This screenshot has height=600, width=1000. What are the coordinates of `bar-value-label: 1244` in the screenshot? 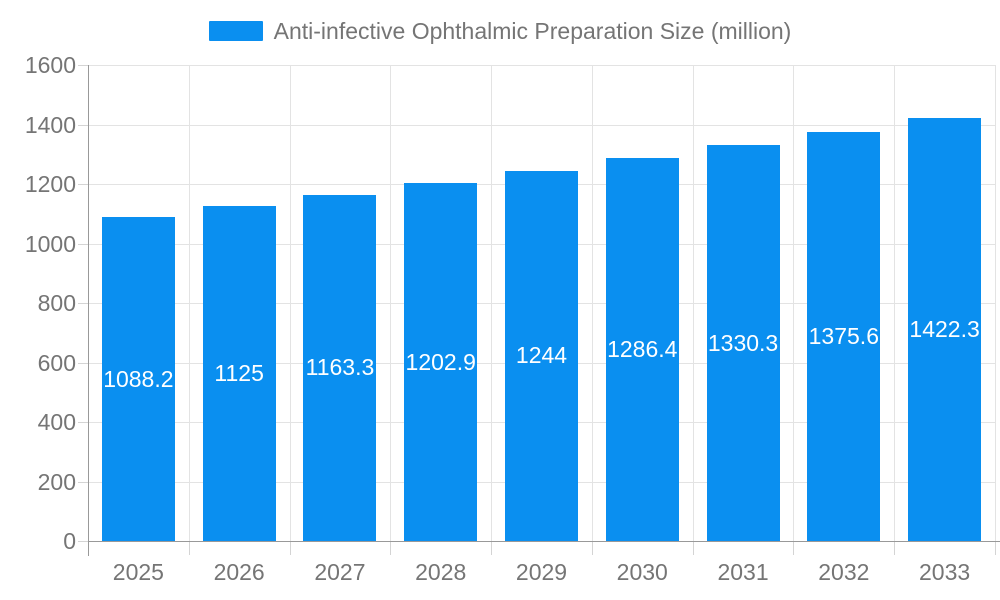 It's located at (541, 355).